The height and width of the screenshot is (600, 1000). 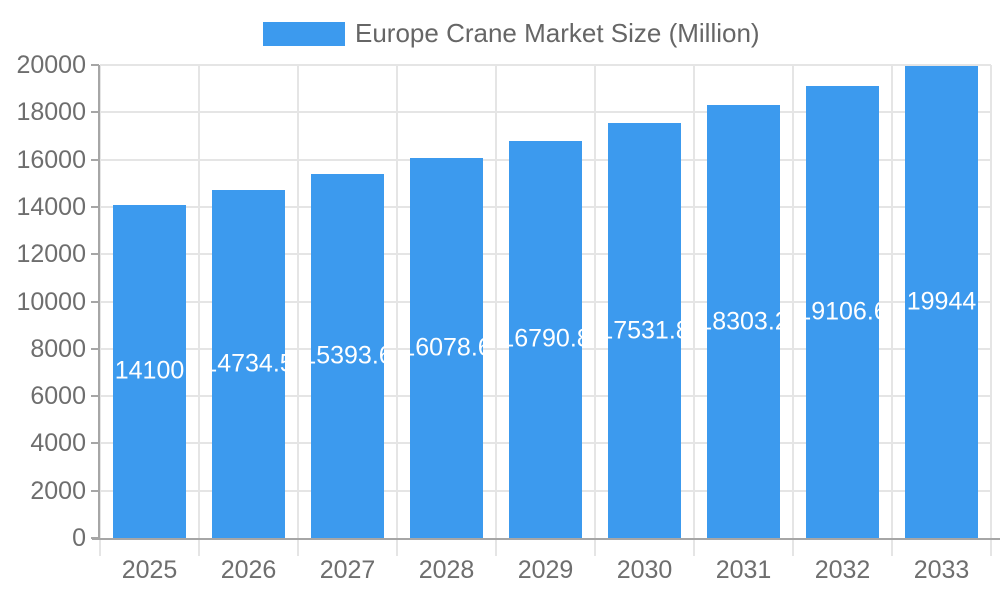 I want to click on bar-value-label: 18303.2, so click(x=743, y=321).